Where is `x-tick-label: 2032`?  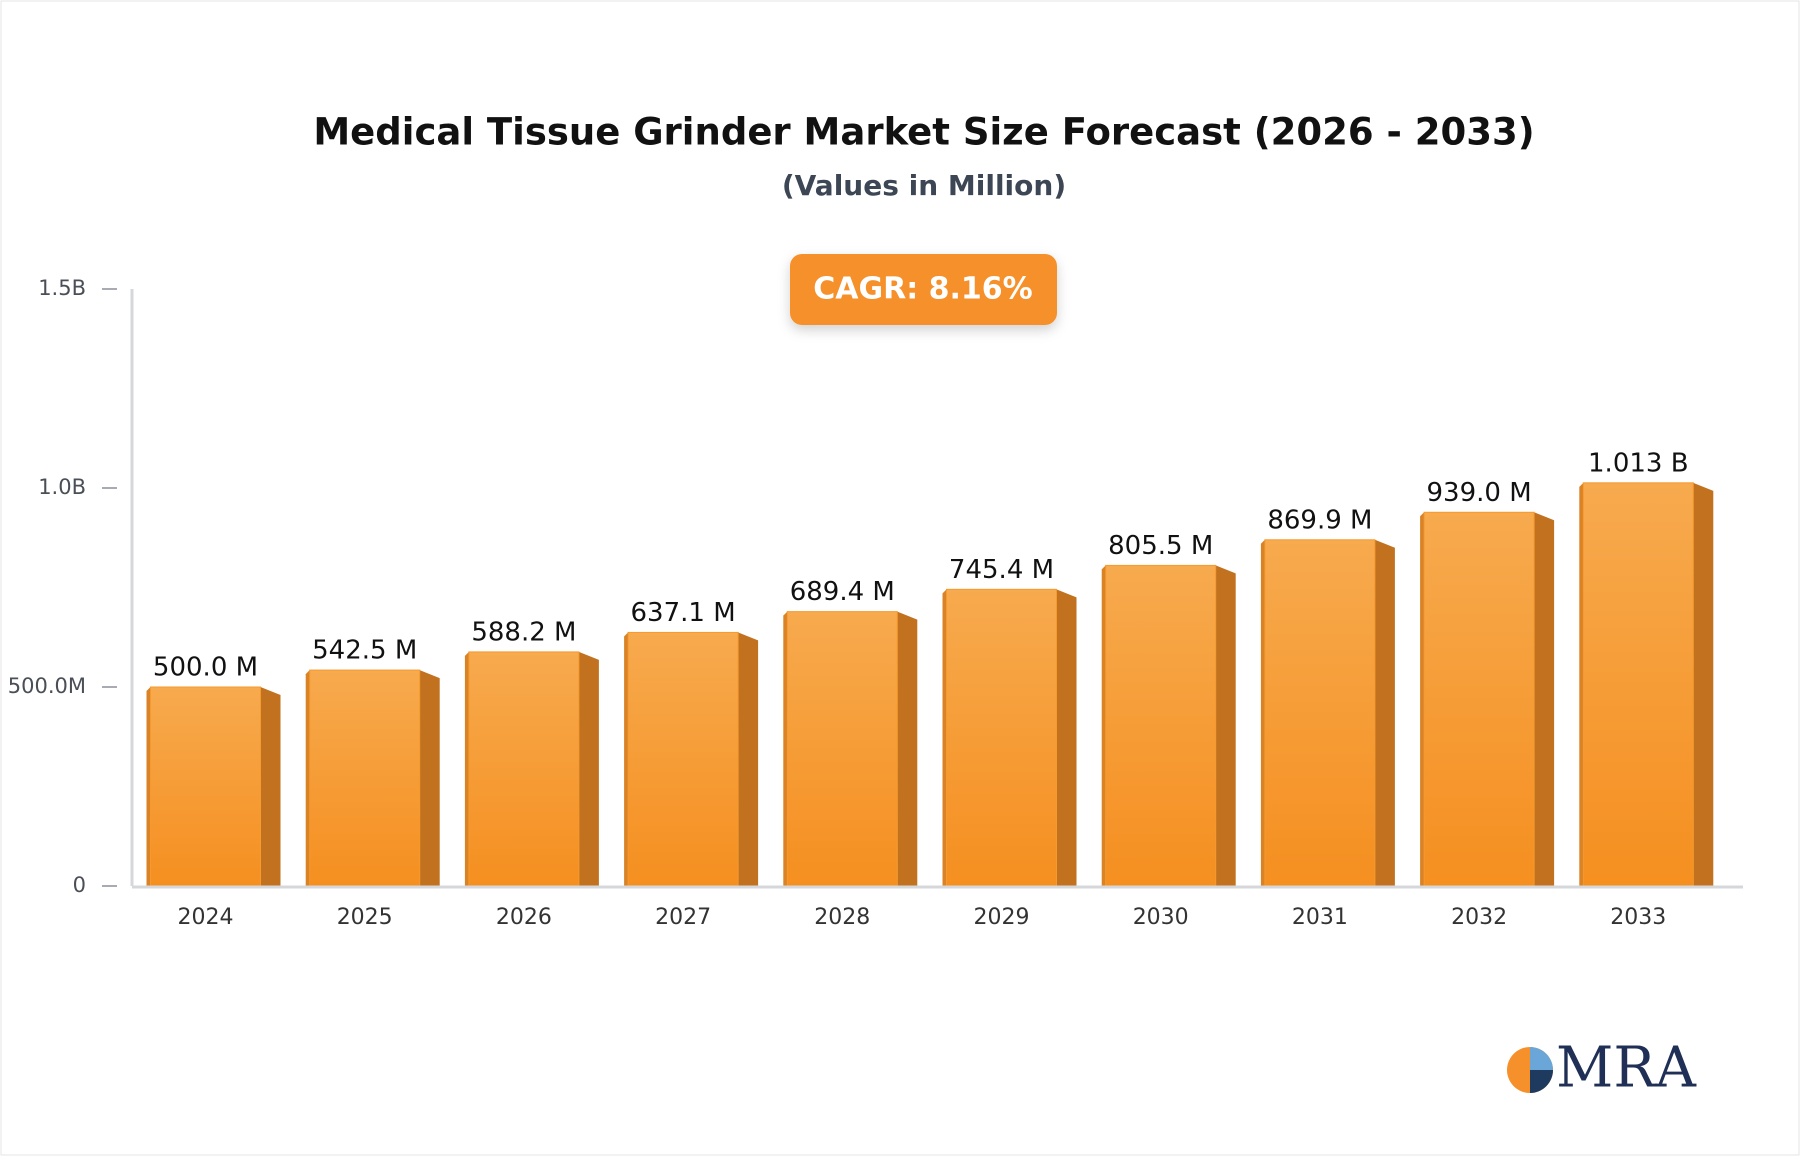
x-tick-label: 2032 is located at coordinates (1479, 917).